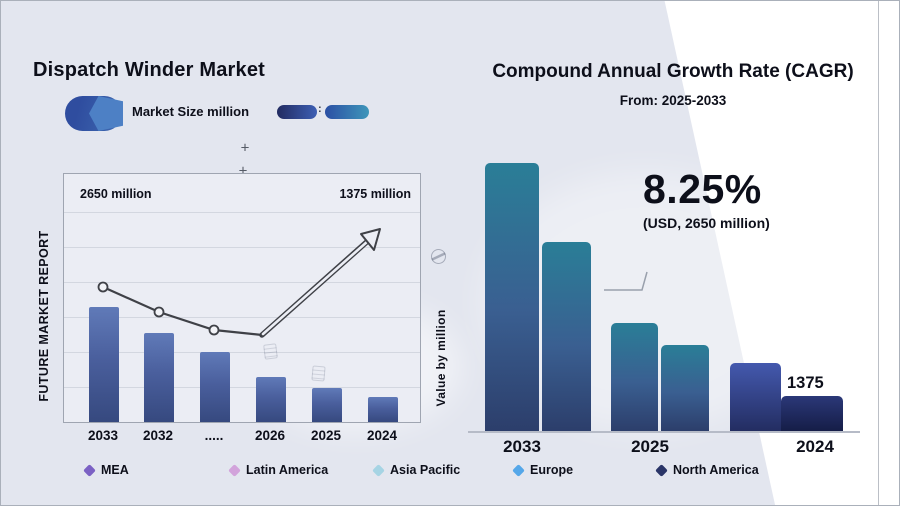 This screenshot has height=506, width=900. I want to click on legend-item: North America, so click(707, 470).